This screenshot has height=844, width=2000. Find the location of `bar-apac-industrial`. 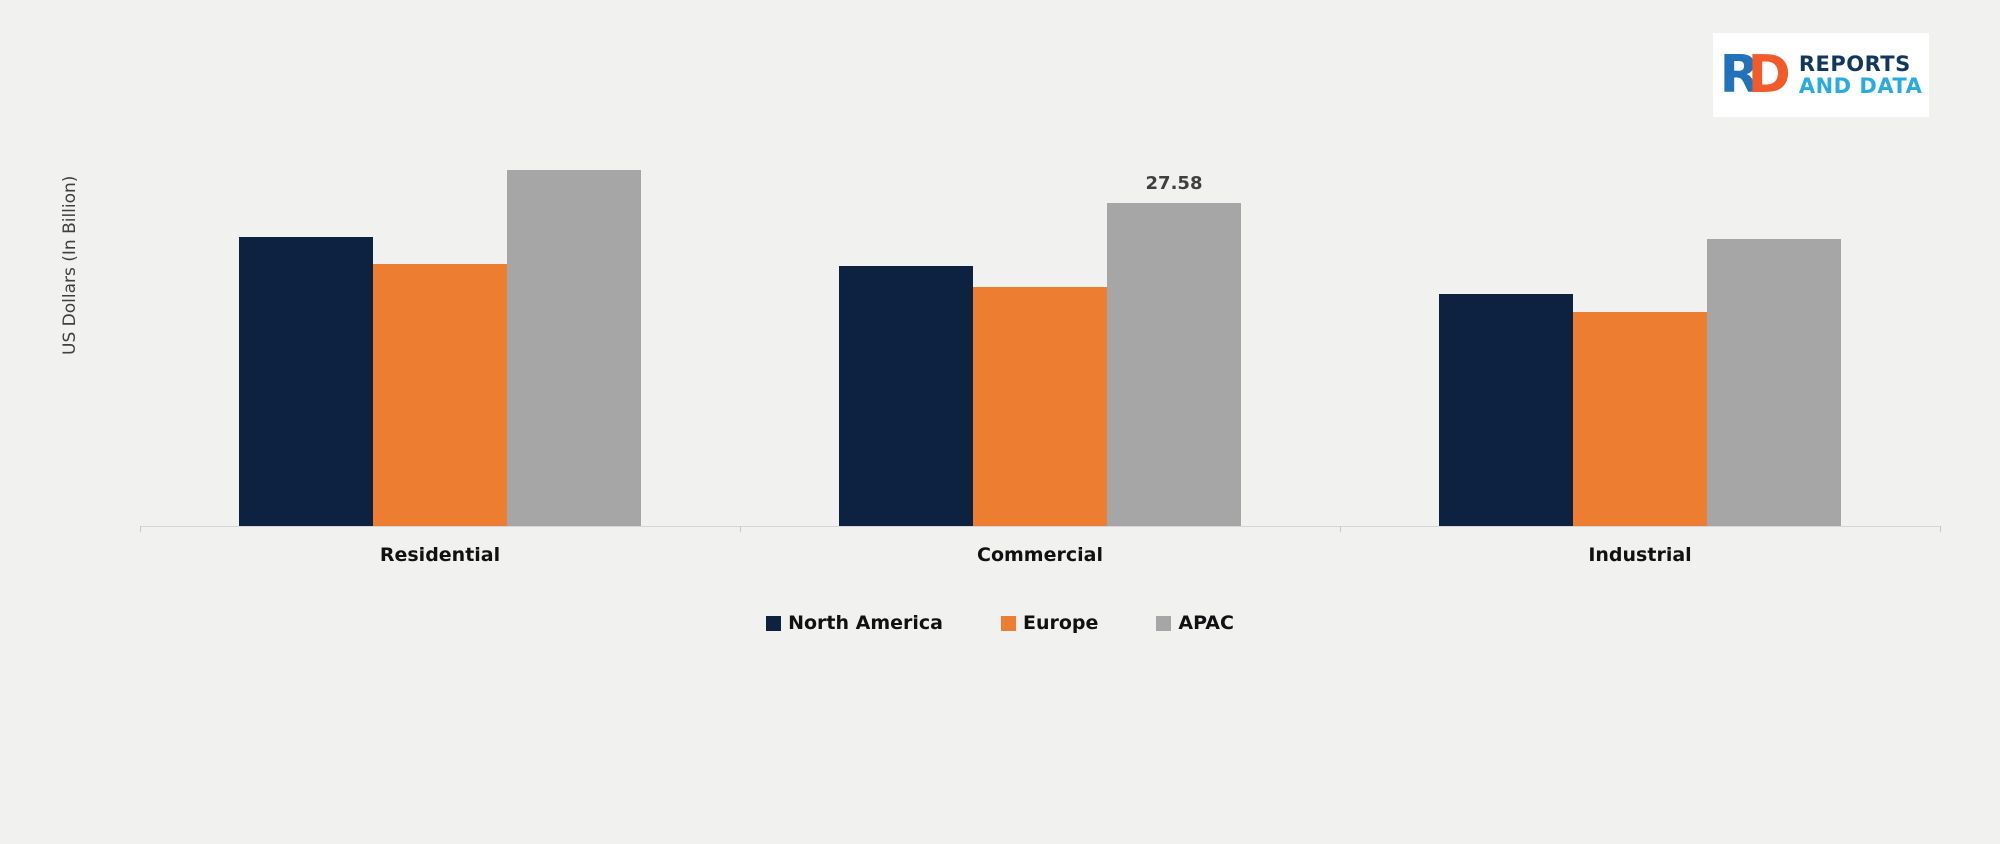

bar-apac-industrial is located at coordinates (1774, 382).